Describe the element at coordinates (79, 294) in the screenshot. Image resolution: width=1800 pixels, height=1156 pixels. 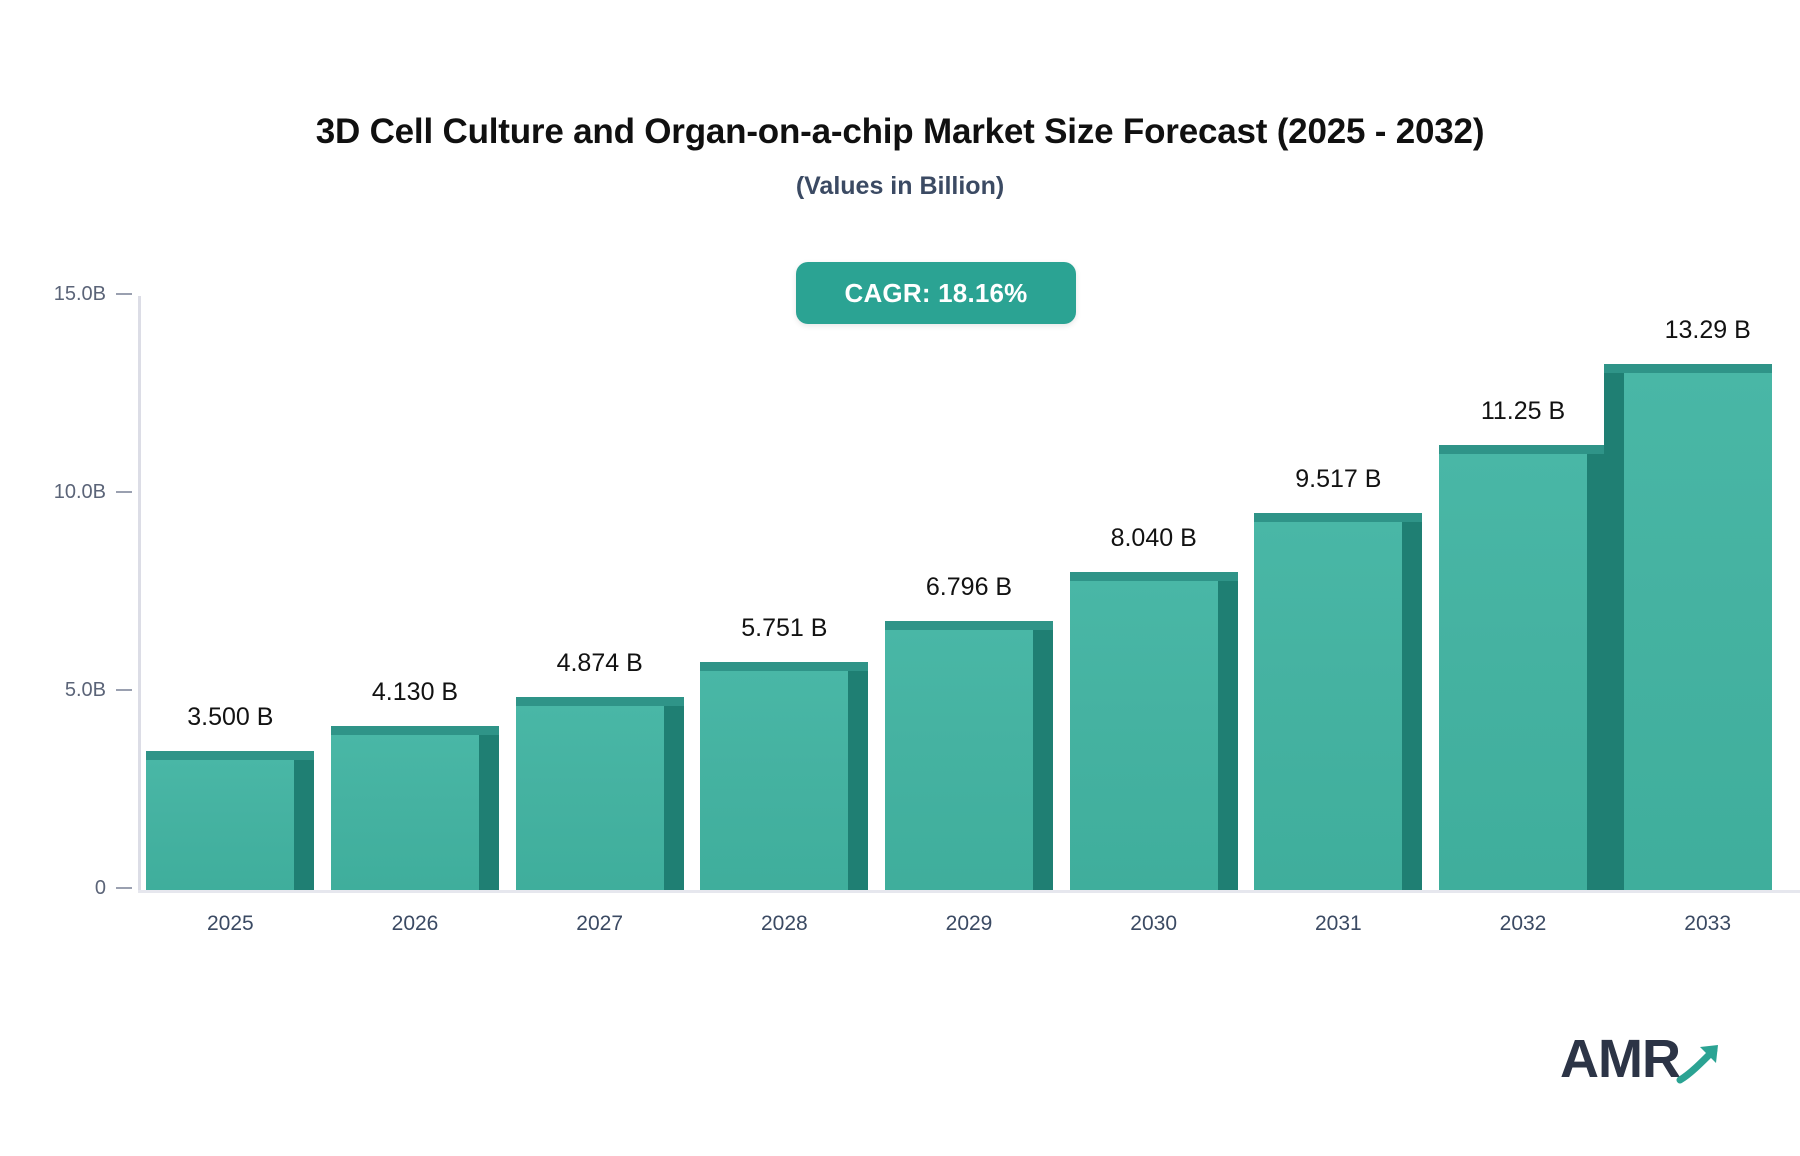
I see `y-axis-tick-label: 15.0B` at that location.